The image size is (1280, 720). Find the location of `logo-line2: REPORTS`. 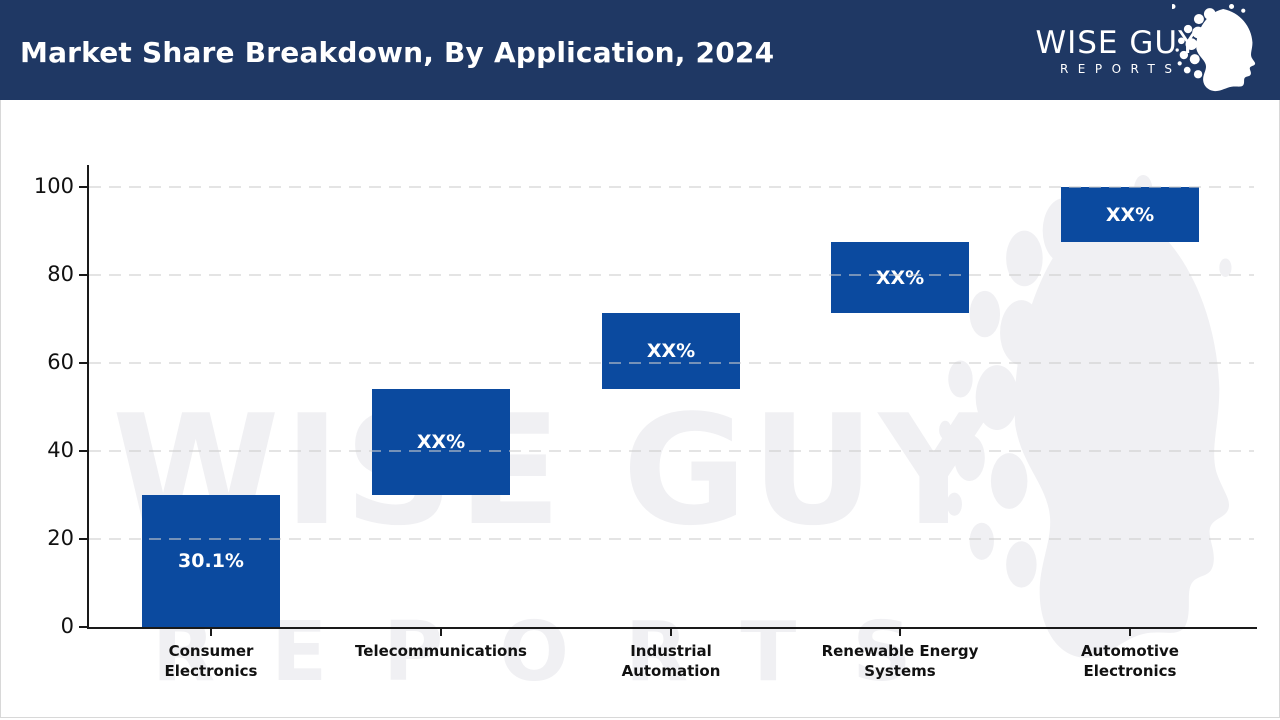

logo-line2: REPORTS is located at coordinates (1120, 68).